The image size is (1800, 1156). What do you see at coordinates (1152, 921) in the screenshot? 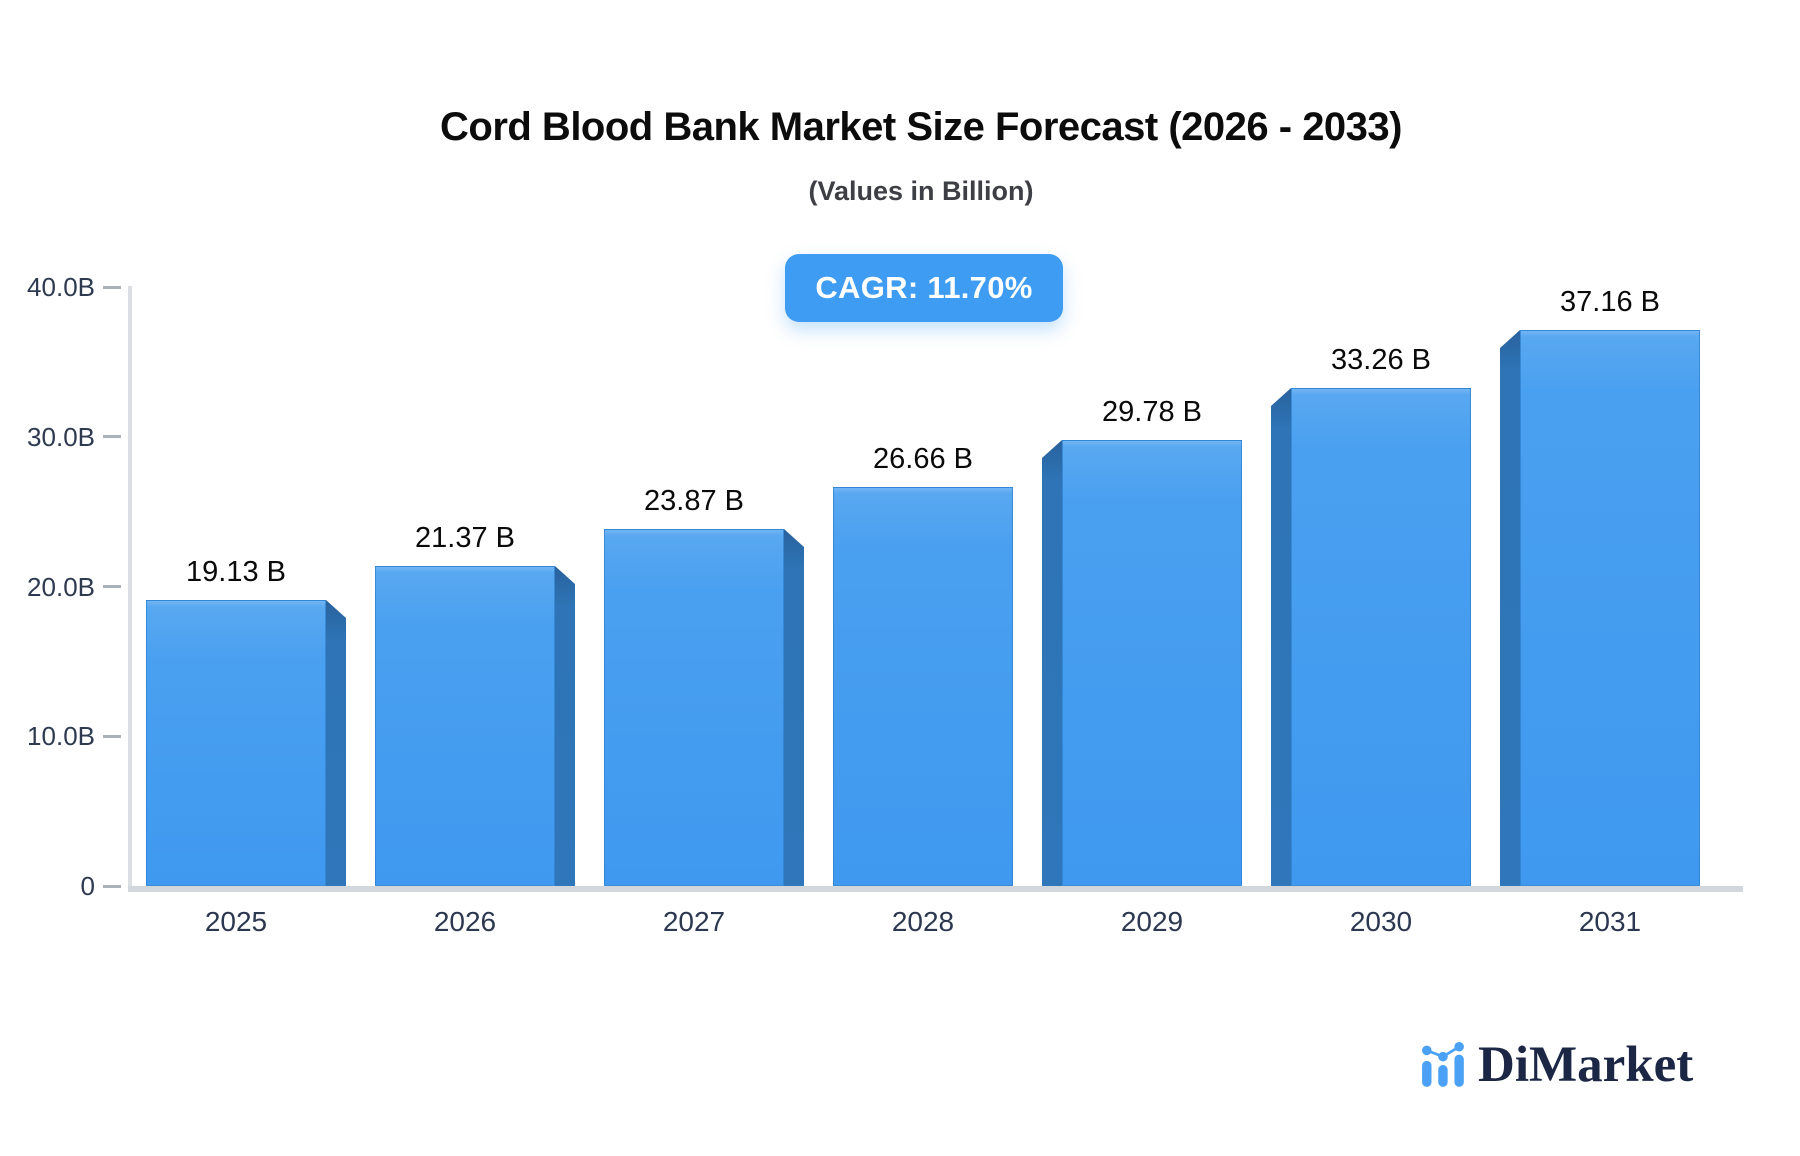
I see `x-tick-label-2029: 2029` at bounding box center [1152, 921].